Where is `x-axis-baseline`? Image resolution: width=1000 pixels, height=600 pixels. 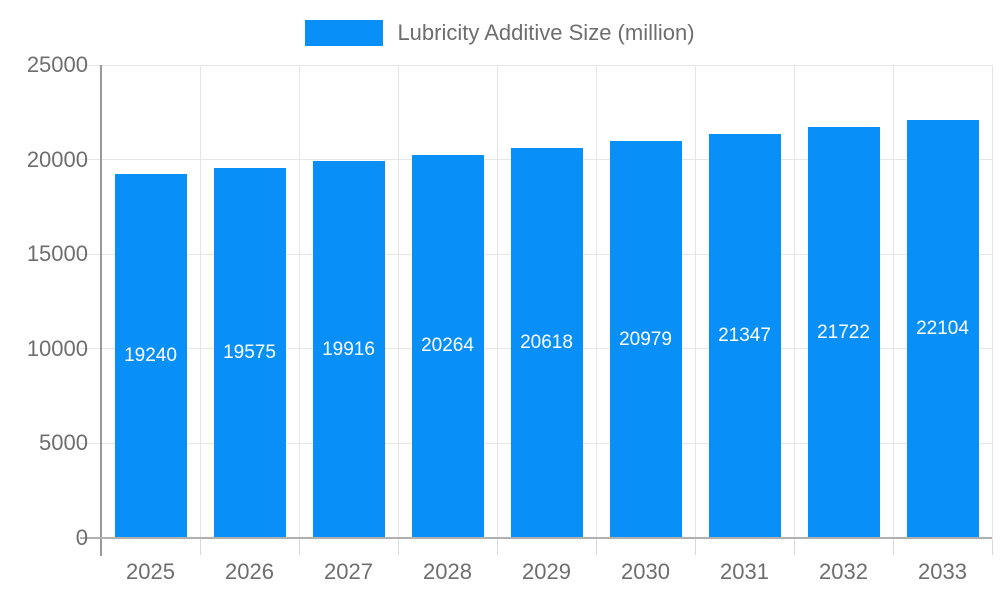
x-axis-baseline is located at coordinates (536, 538).